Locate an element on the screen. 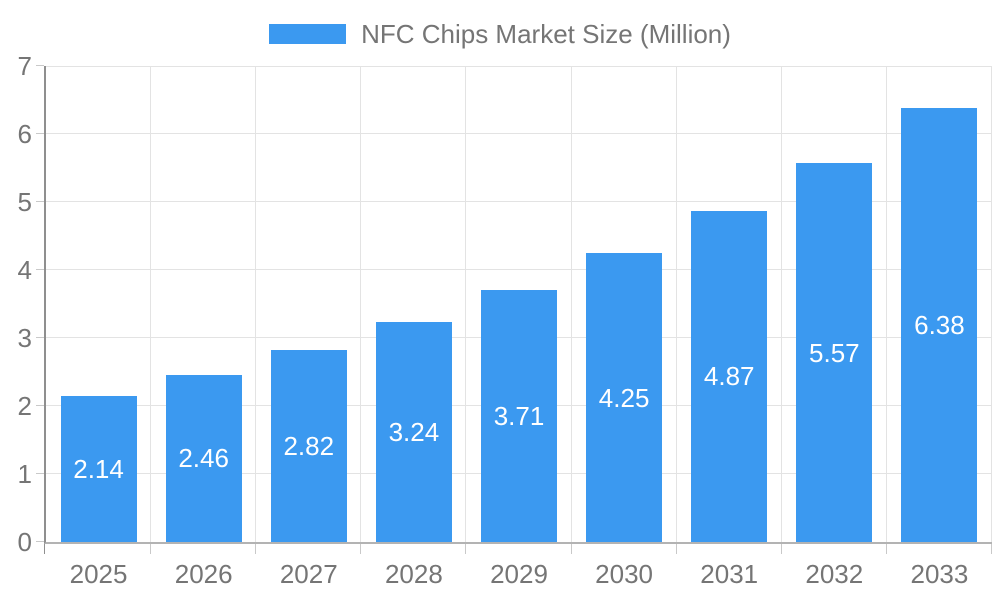  bar: 3.71 is located at coordinates (519, 415).